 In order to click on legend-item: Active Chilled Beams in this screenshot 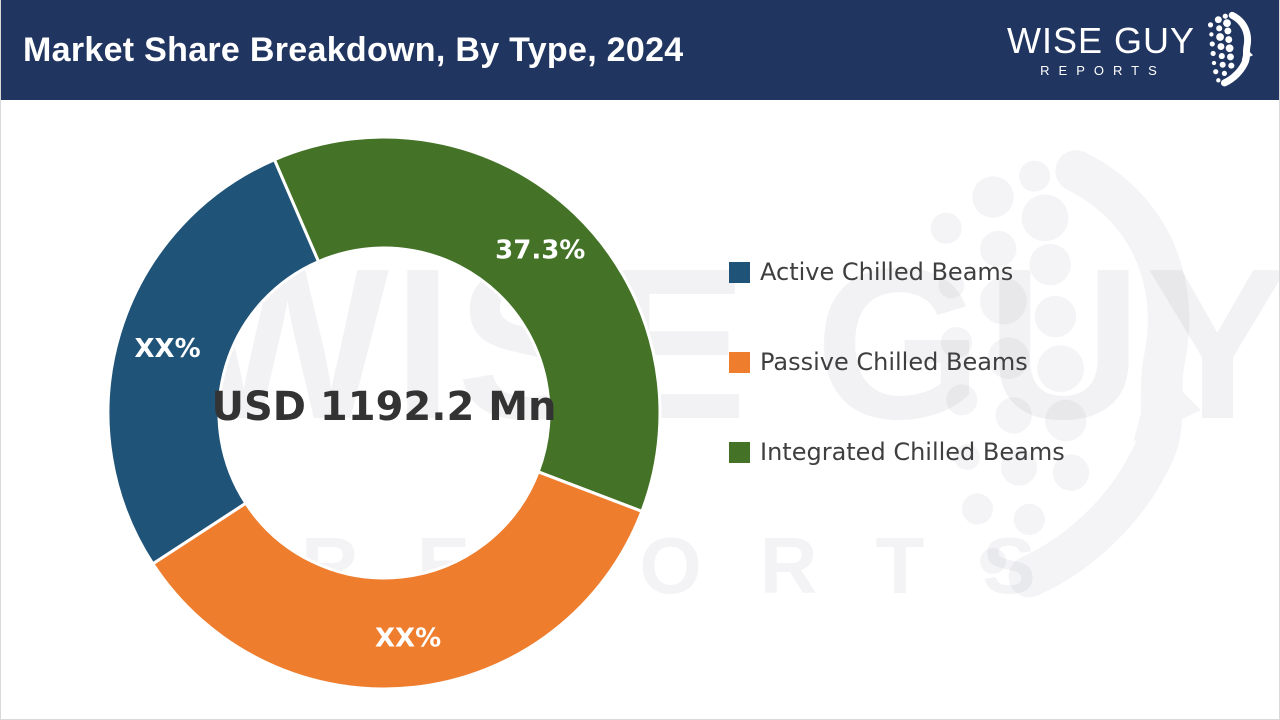, I will do `click(897, 272)`.